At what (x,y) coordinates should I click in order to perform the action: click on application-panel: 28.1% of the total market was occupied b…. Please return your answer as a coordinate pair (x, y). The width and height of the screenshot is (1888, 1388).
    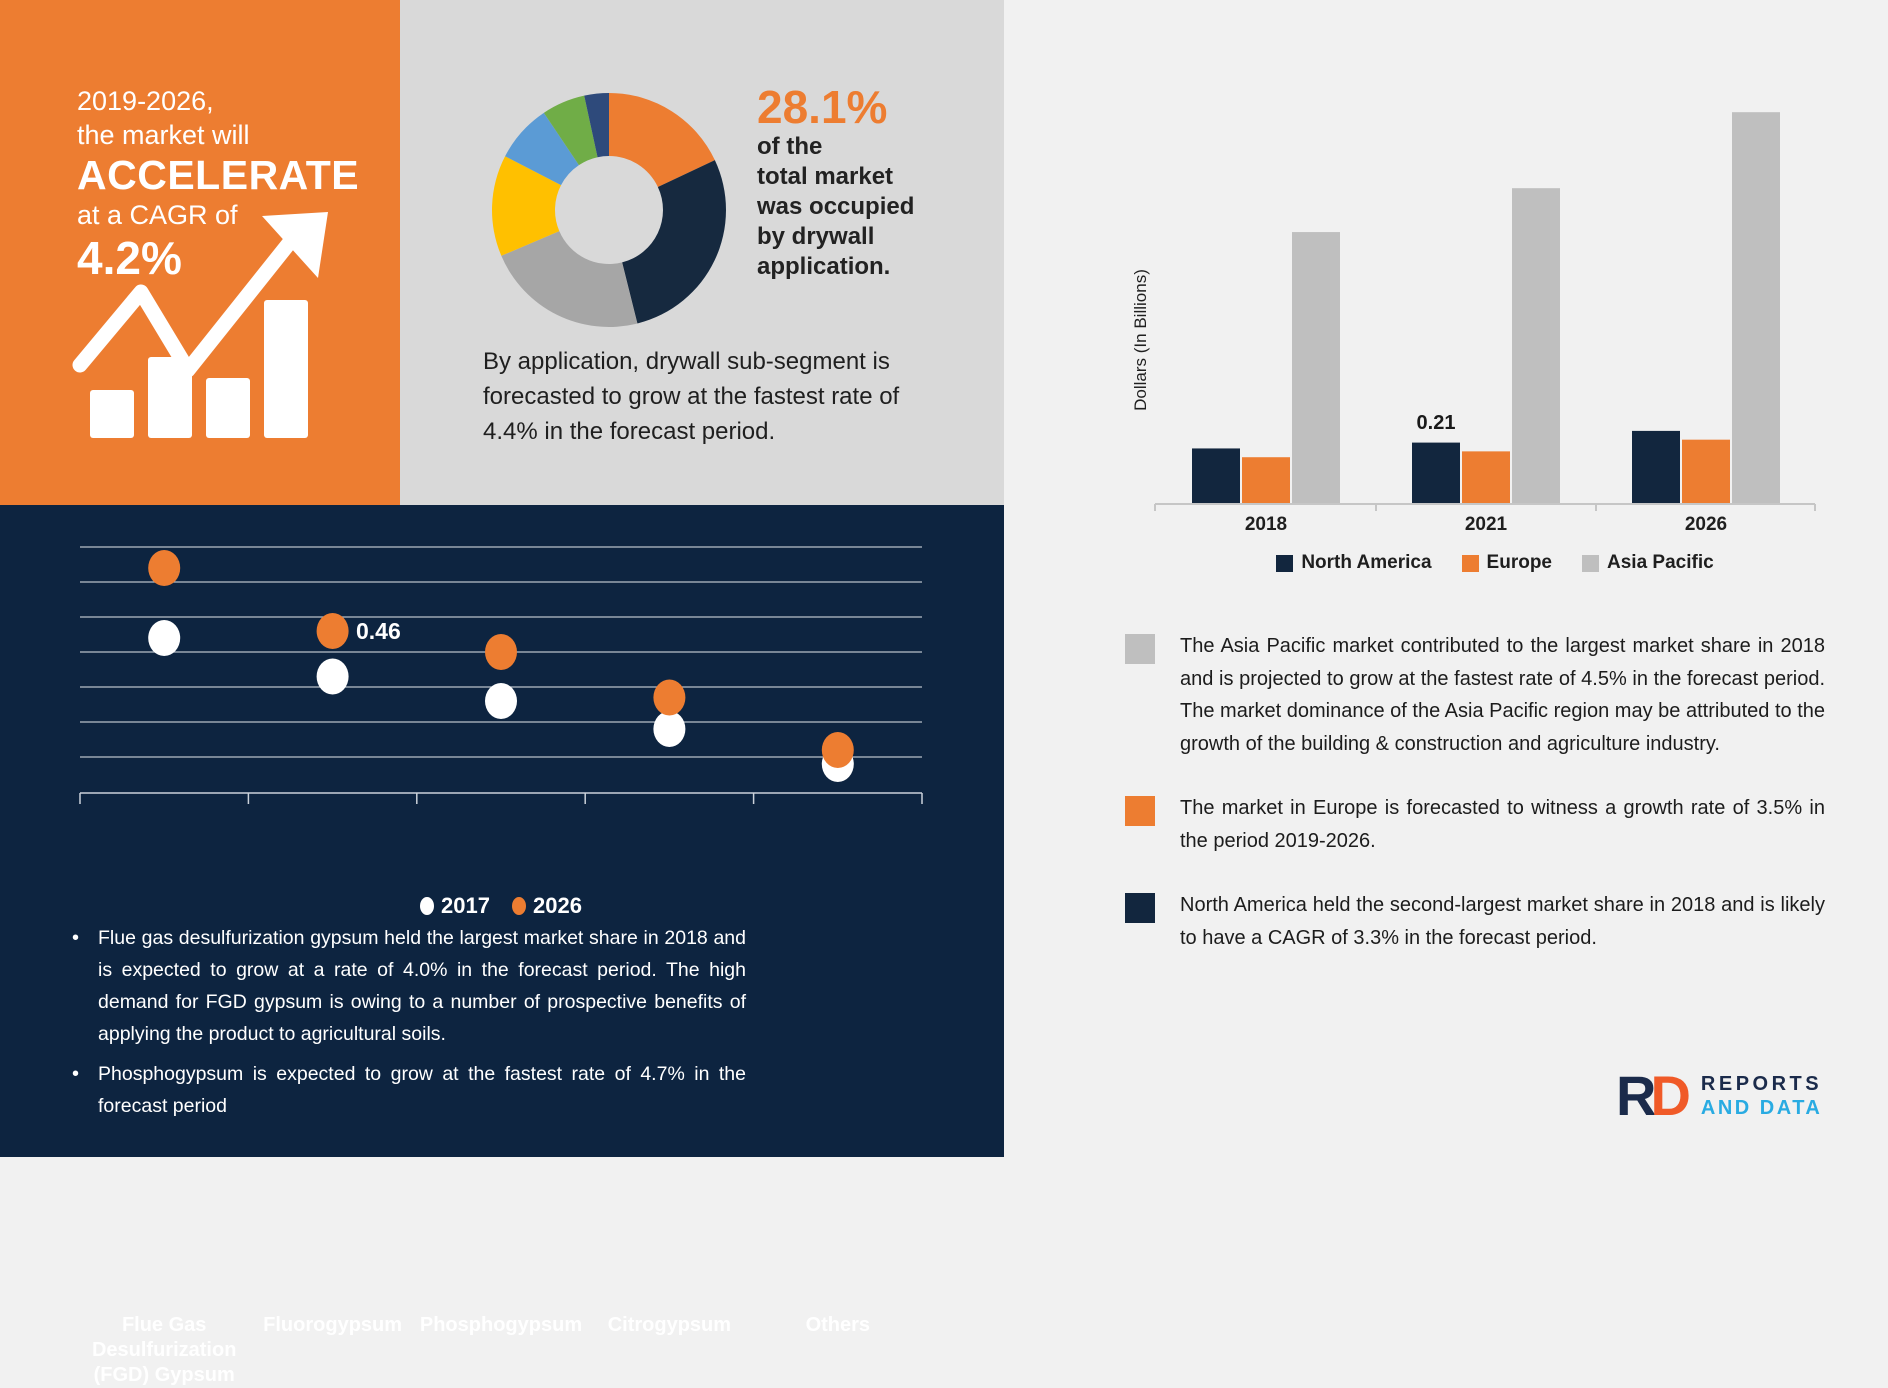
    Looking at the image, I should click on (702, 252).